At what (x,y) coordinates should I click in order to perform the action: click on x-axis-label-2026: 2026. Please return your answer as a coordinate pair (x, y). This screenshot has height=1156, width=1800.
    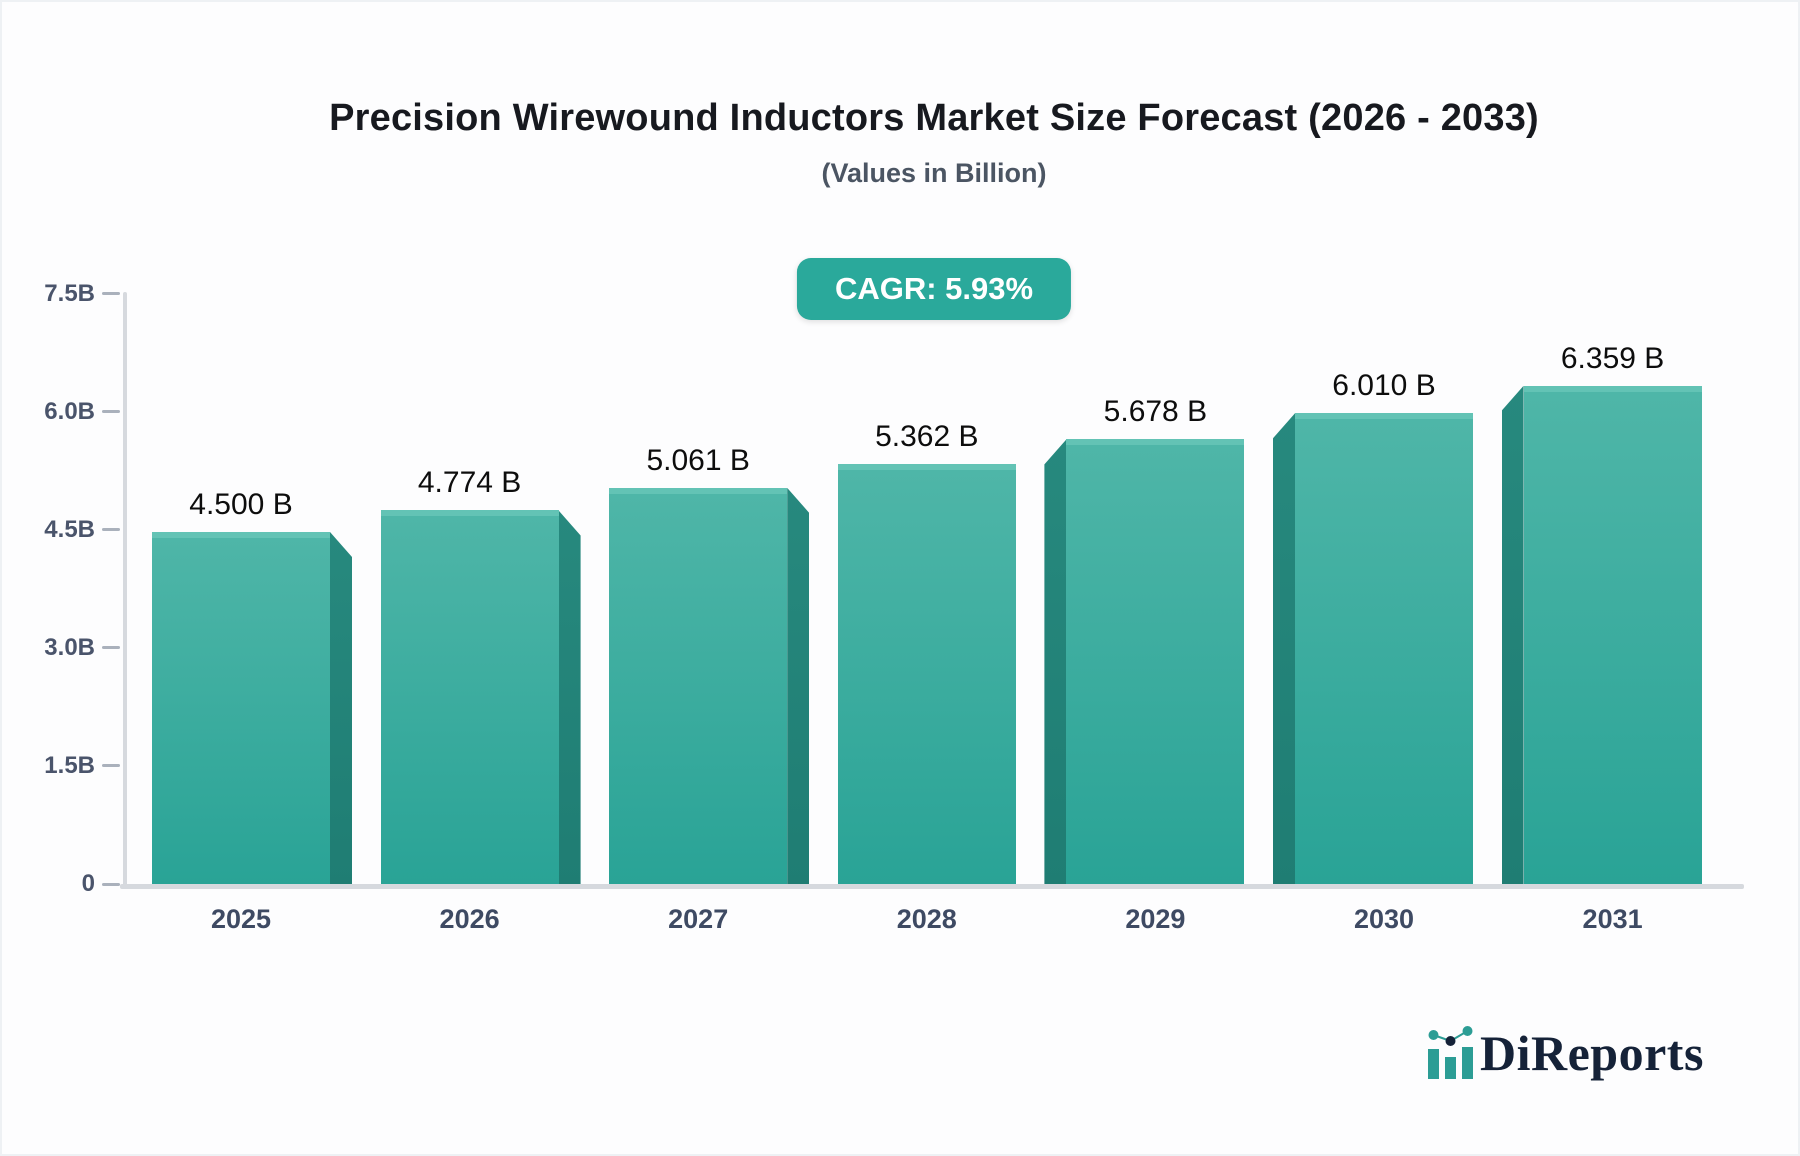
    Looking at the image, I should click on (469, 919).